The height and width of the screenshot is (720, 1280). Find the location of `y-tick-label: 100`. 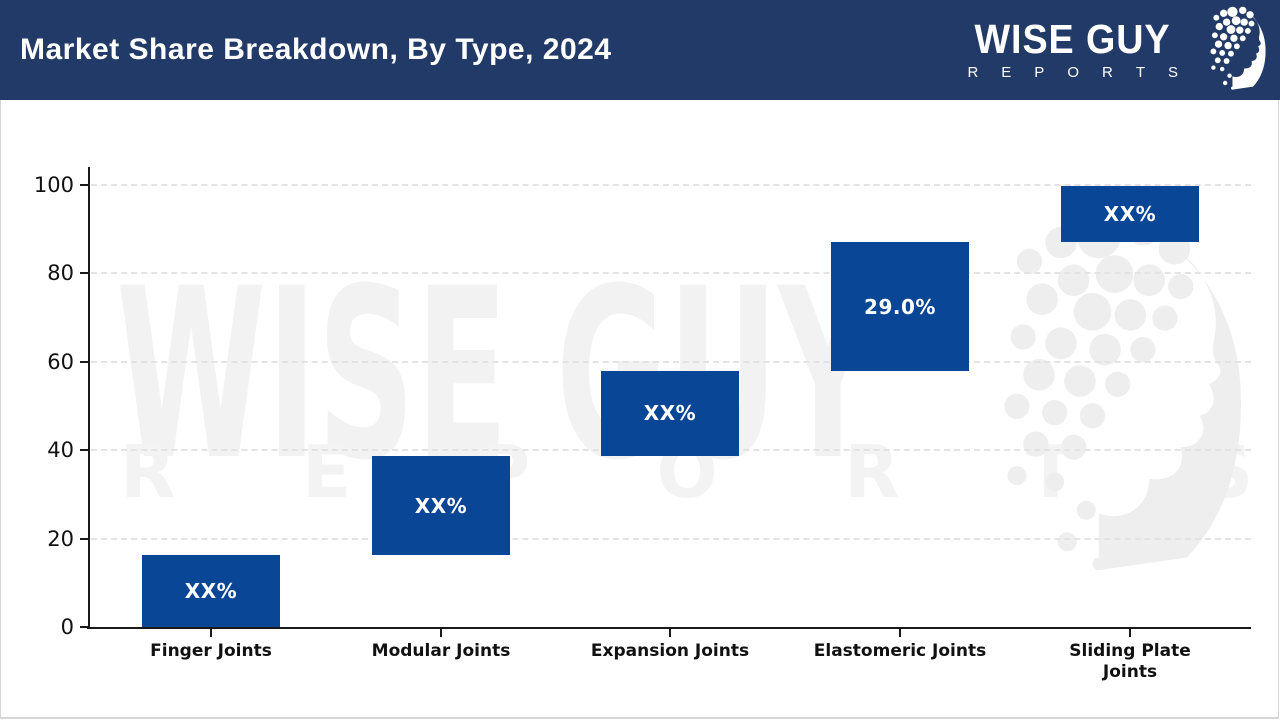

y-tick-label: 100 is located at coordinates (53, 184).